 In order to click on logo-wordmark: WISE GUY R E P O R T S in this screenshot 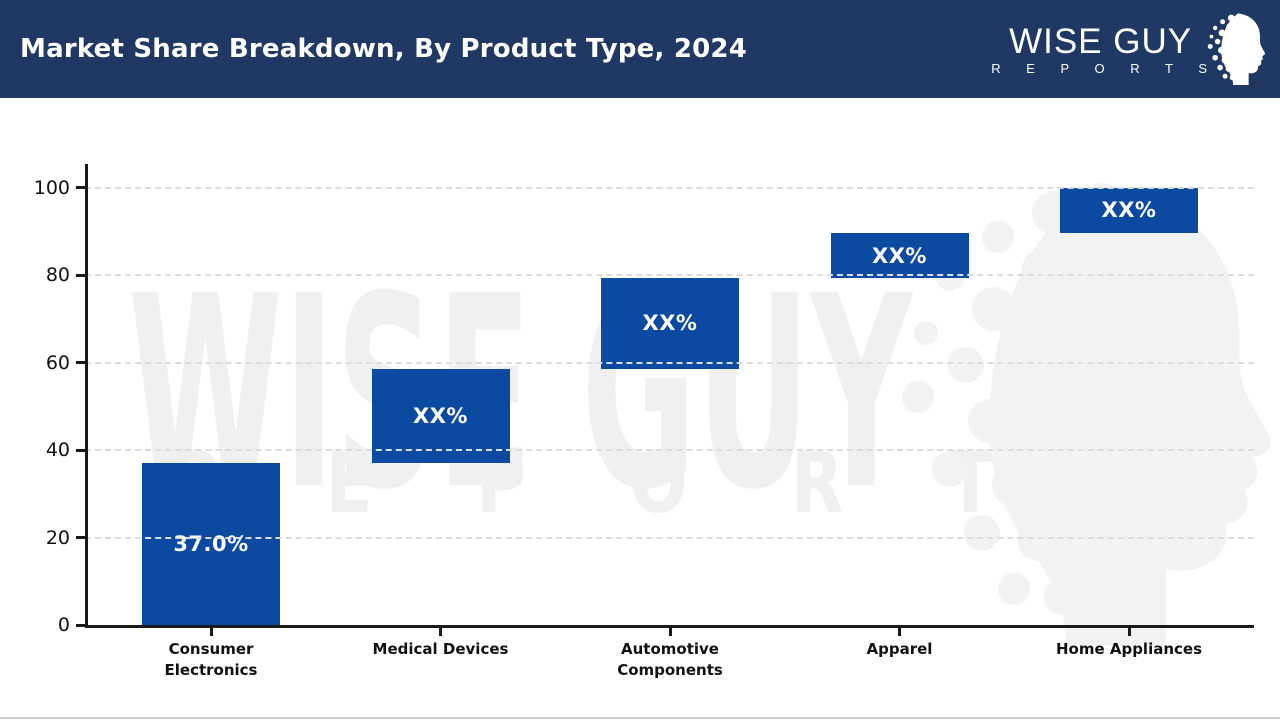, I will do `click(1100, 49)`.